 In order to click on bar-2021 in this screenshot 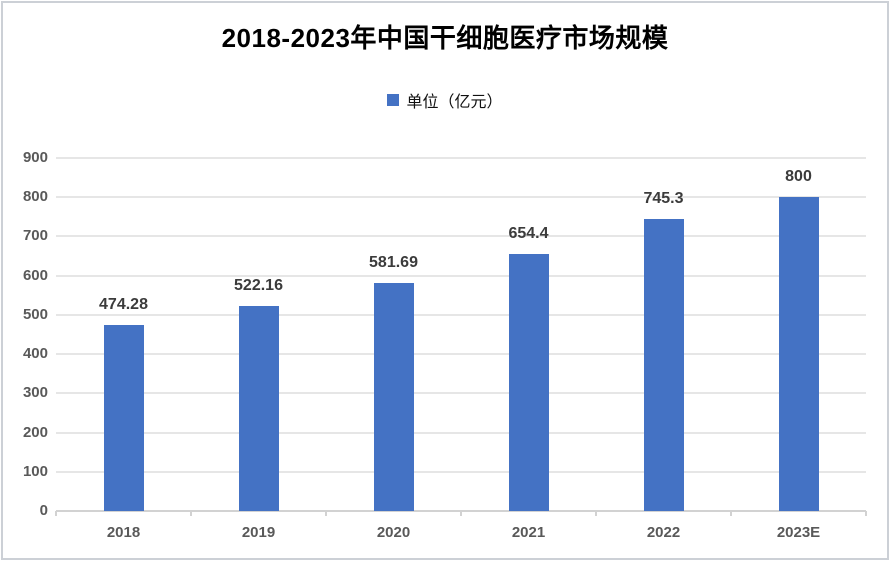, I will do `click(528, 382)`.